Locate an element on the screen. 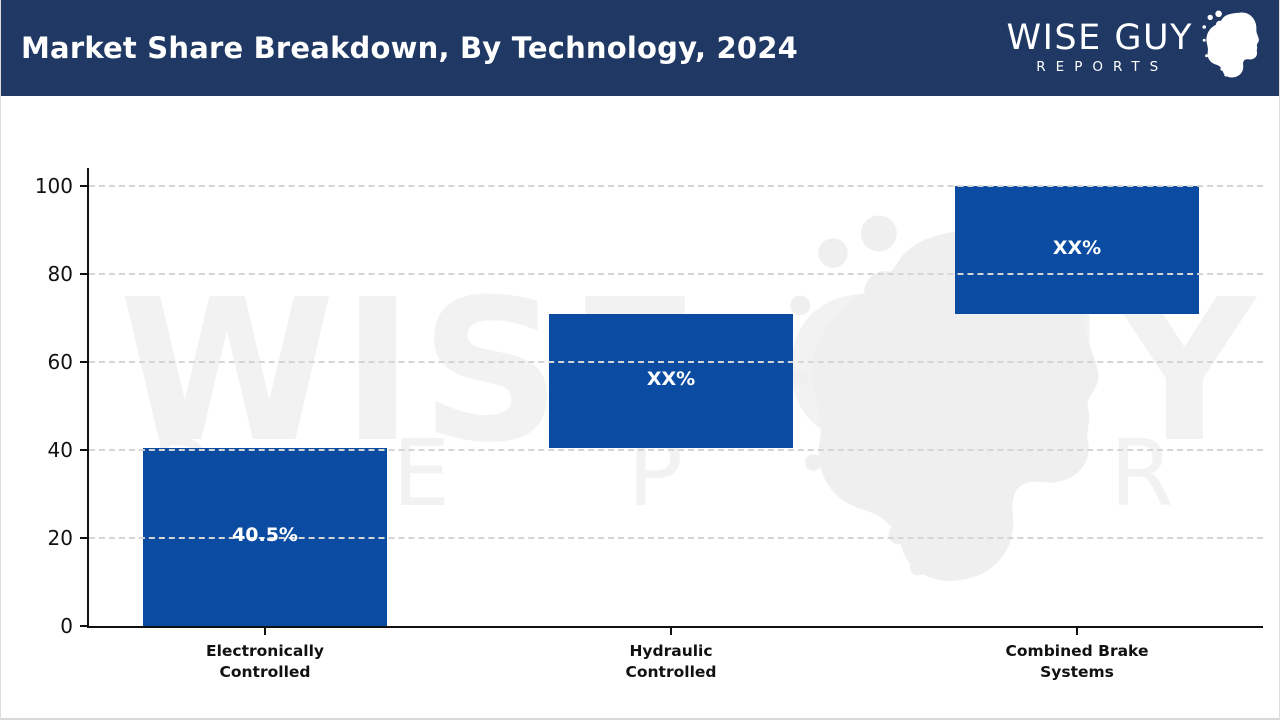 The width and height of the screenshot is (1280, 720). x-axis-category-label: Hydraulic Controlled is located at coordinates (671, 662).